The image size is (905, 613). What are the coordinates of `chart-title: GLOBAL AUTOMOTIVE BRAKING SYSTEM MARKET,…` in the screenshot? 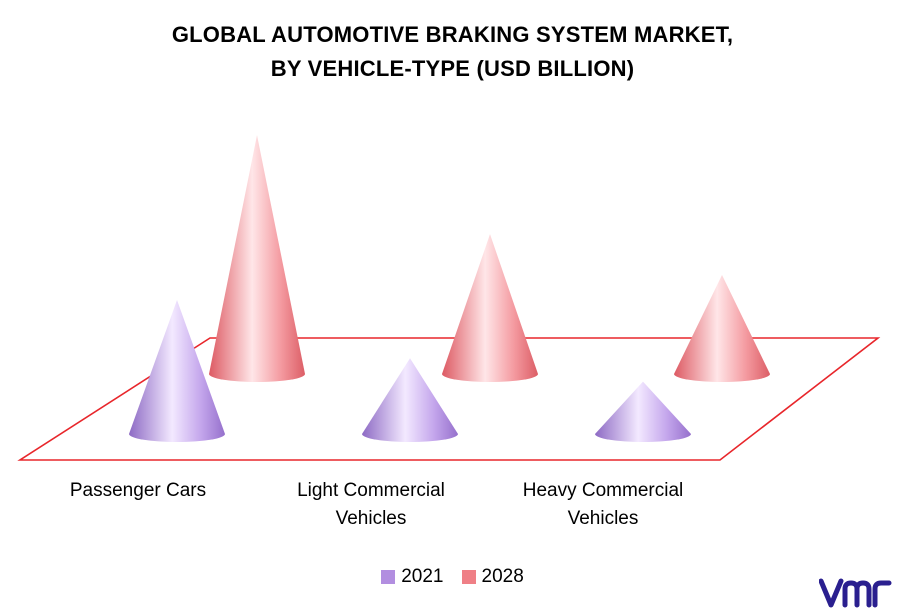 It's located at (452, 52).